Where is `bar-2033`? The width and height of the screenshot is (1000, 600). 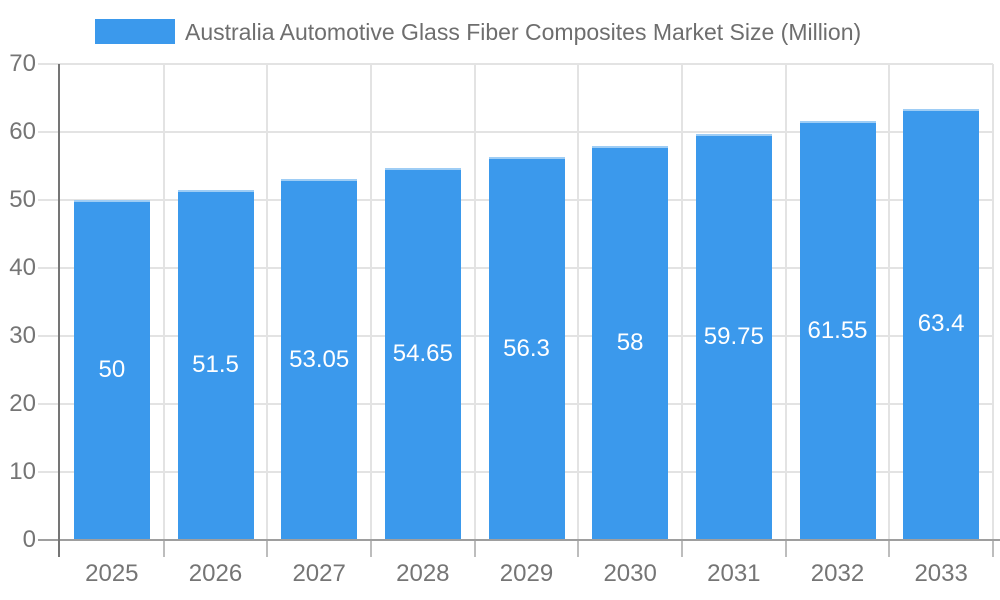
bar-2033 is located at coordinates (941, 324).